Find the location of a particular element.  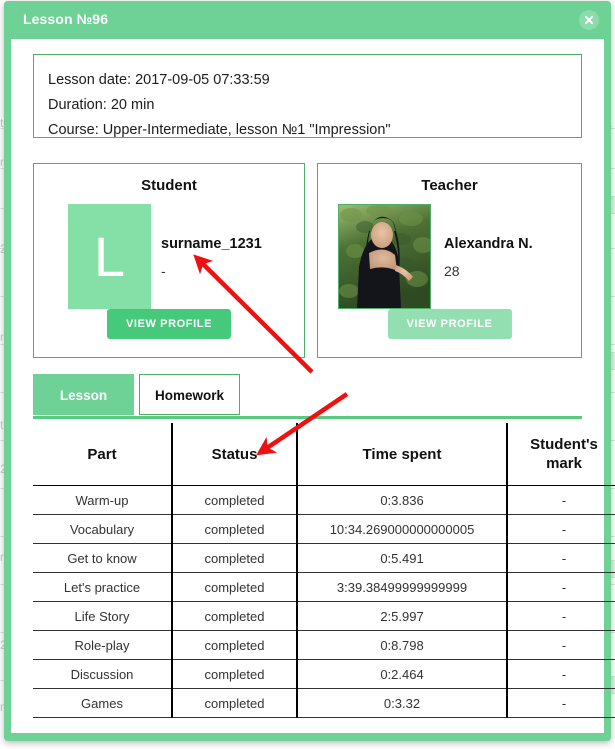

column-header-time: Time spent is located at coordinates (402, 454).